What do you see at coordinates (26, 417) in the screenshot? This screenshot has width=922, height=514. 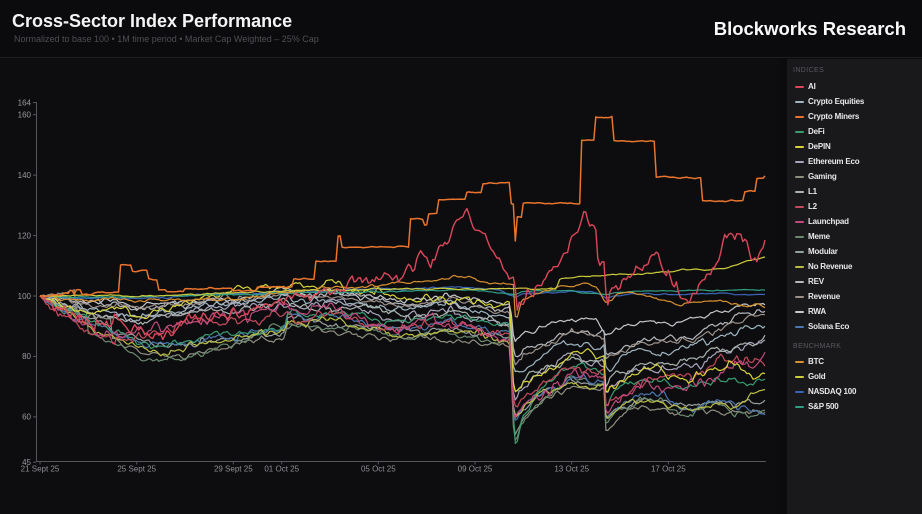 I see `svg-text: 60` at bounding box center [26, 417].